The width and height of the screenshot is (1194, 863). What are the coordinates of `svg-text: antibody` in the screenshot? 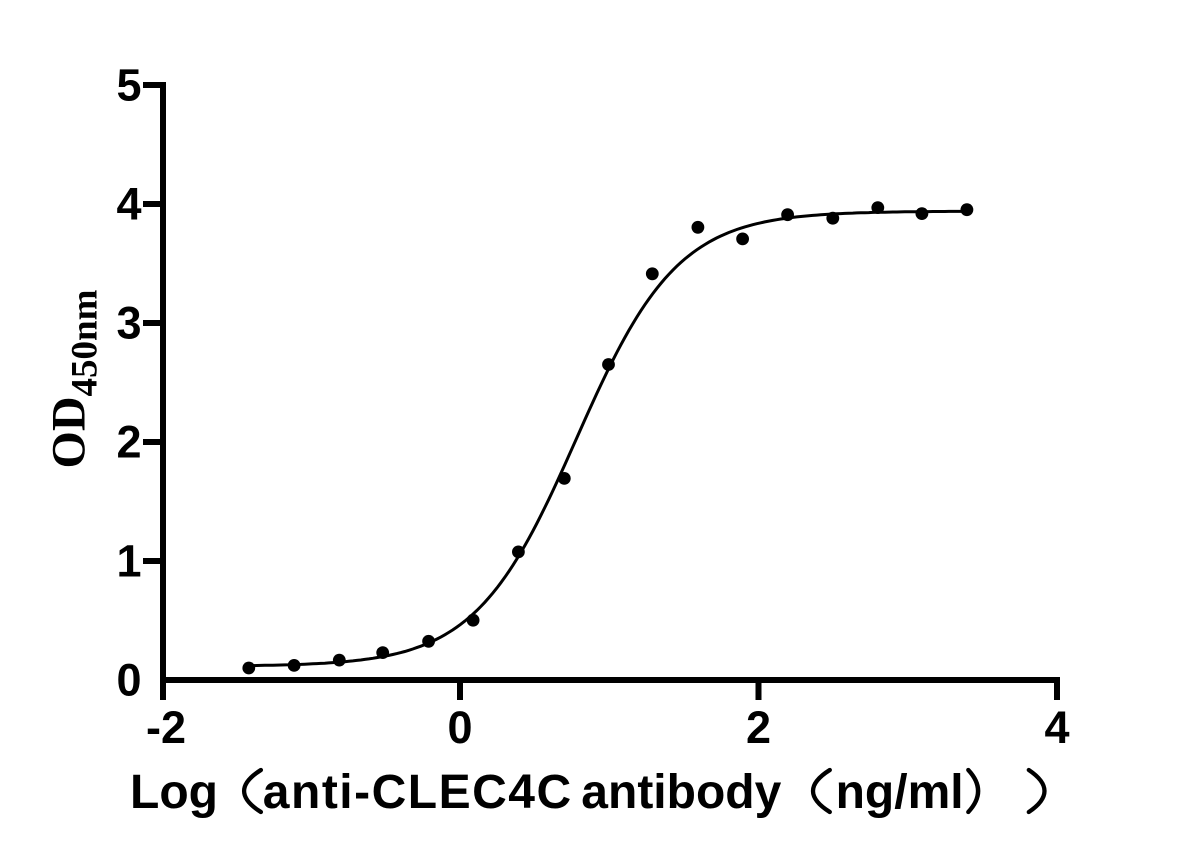 It's located at (681, 792).